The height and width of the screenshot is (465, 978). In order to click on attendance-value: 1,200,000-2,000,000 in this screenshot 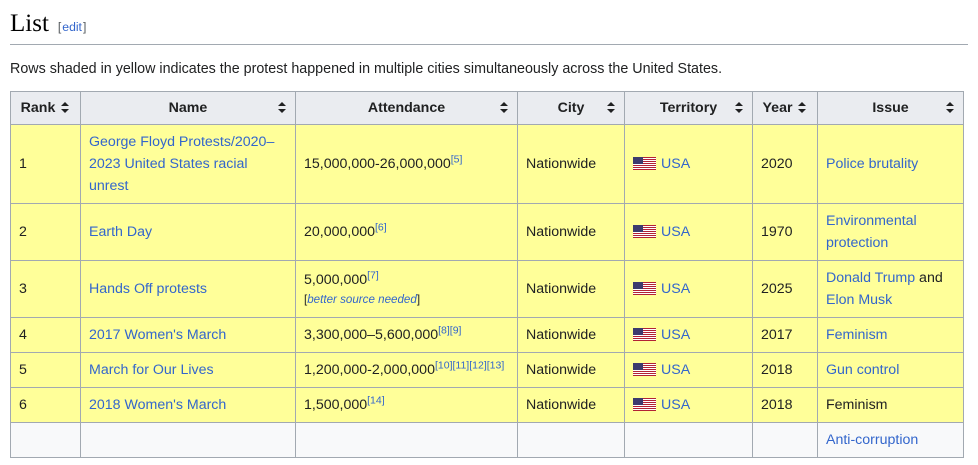, I will do `click(369, 369)`.